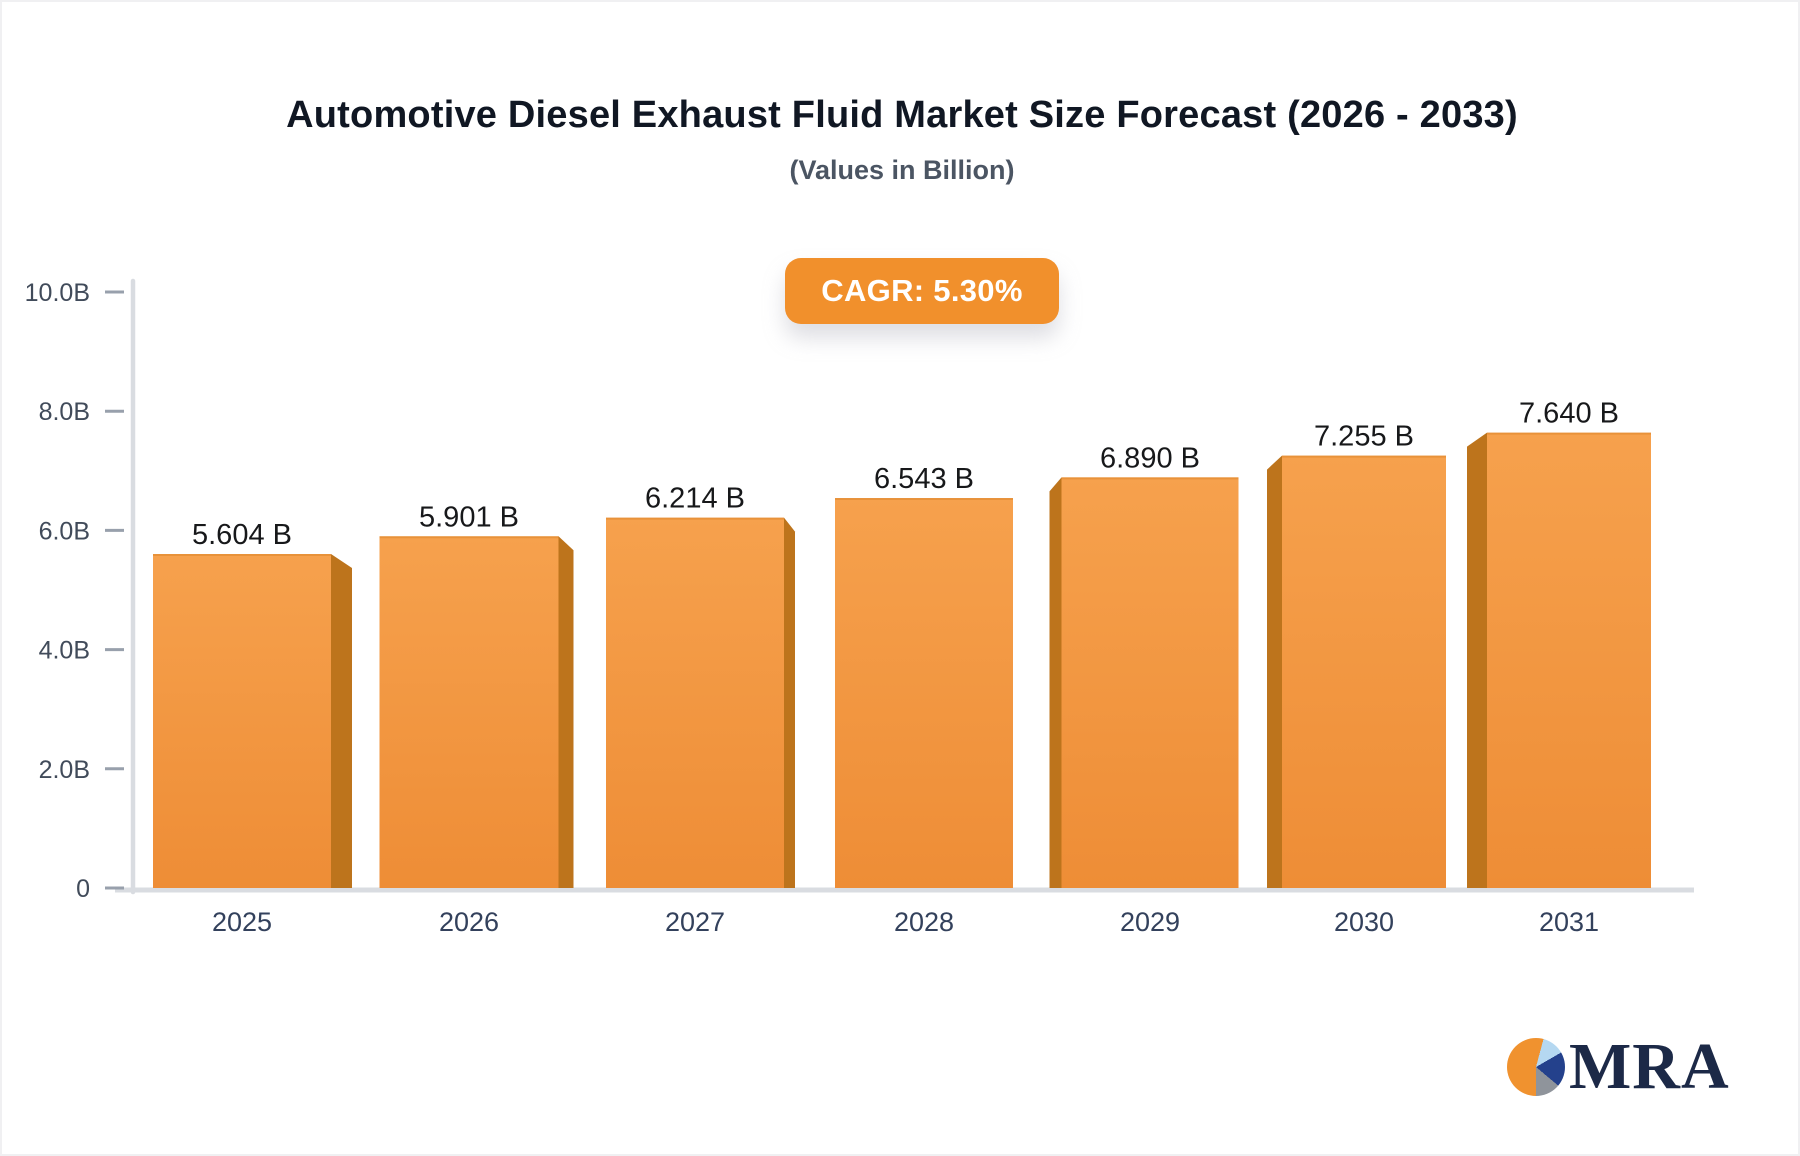 Image resolution: width=1800 pixels, height=1156 pixels. I want to click on bar-value-label: 5.901 B, so click(469, 517).